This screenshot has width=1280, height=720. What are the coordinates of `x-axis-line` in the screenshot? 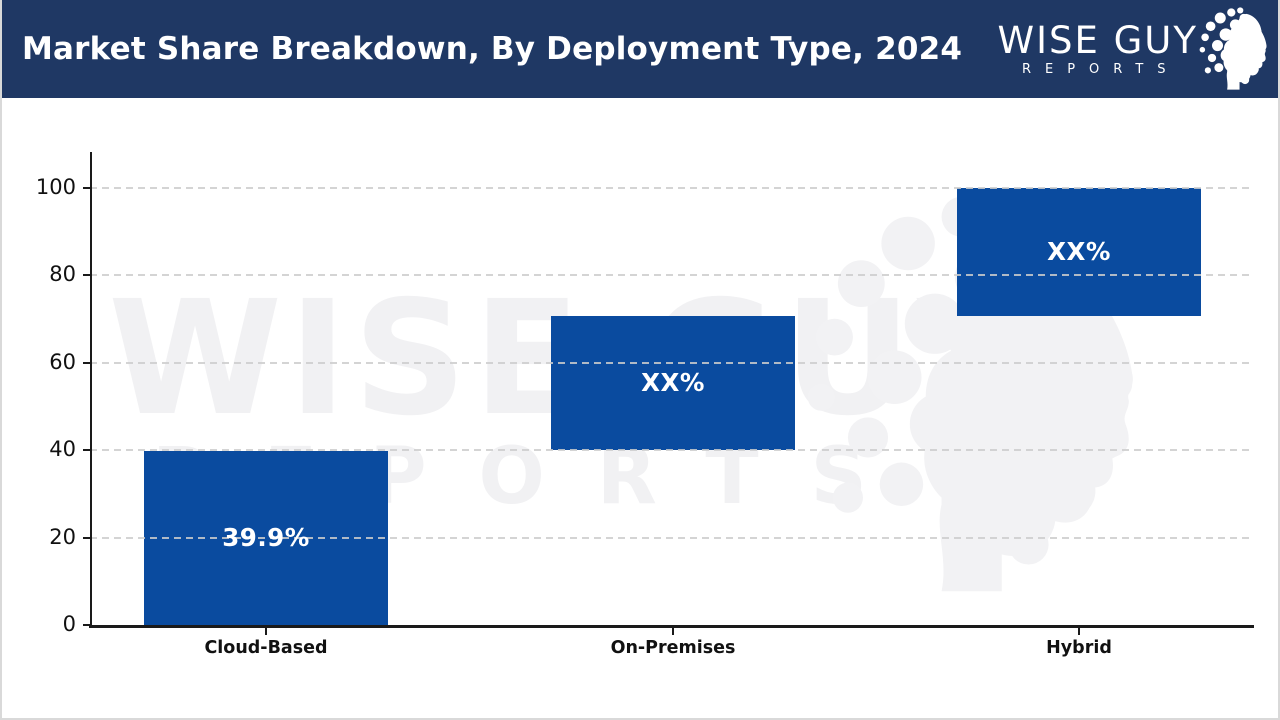 It's located at (671, 626).